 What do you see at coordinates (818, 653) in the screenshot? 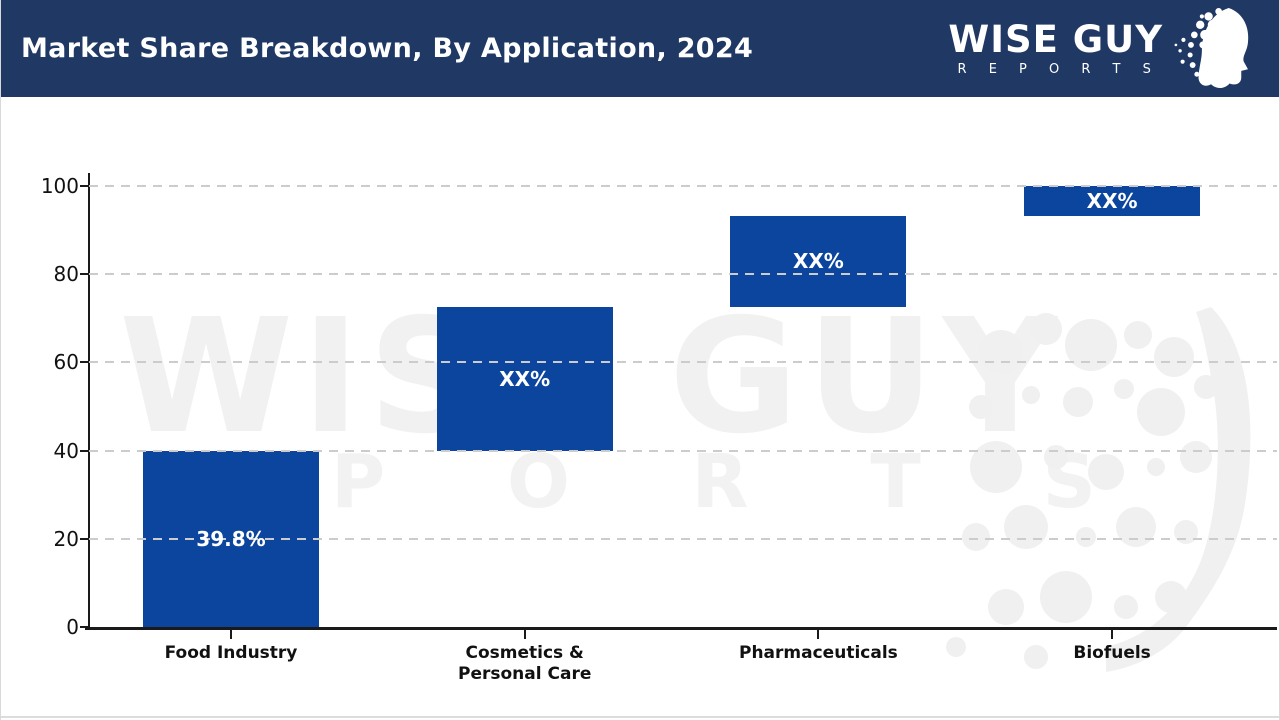
I see `x-category-label-2: Pharmaceuticals` at bounding box center [818, 653].